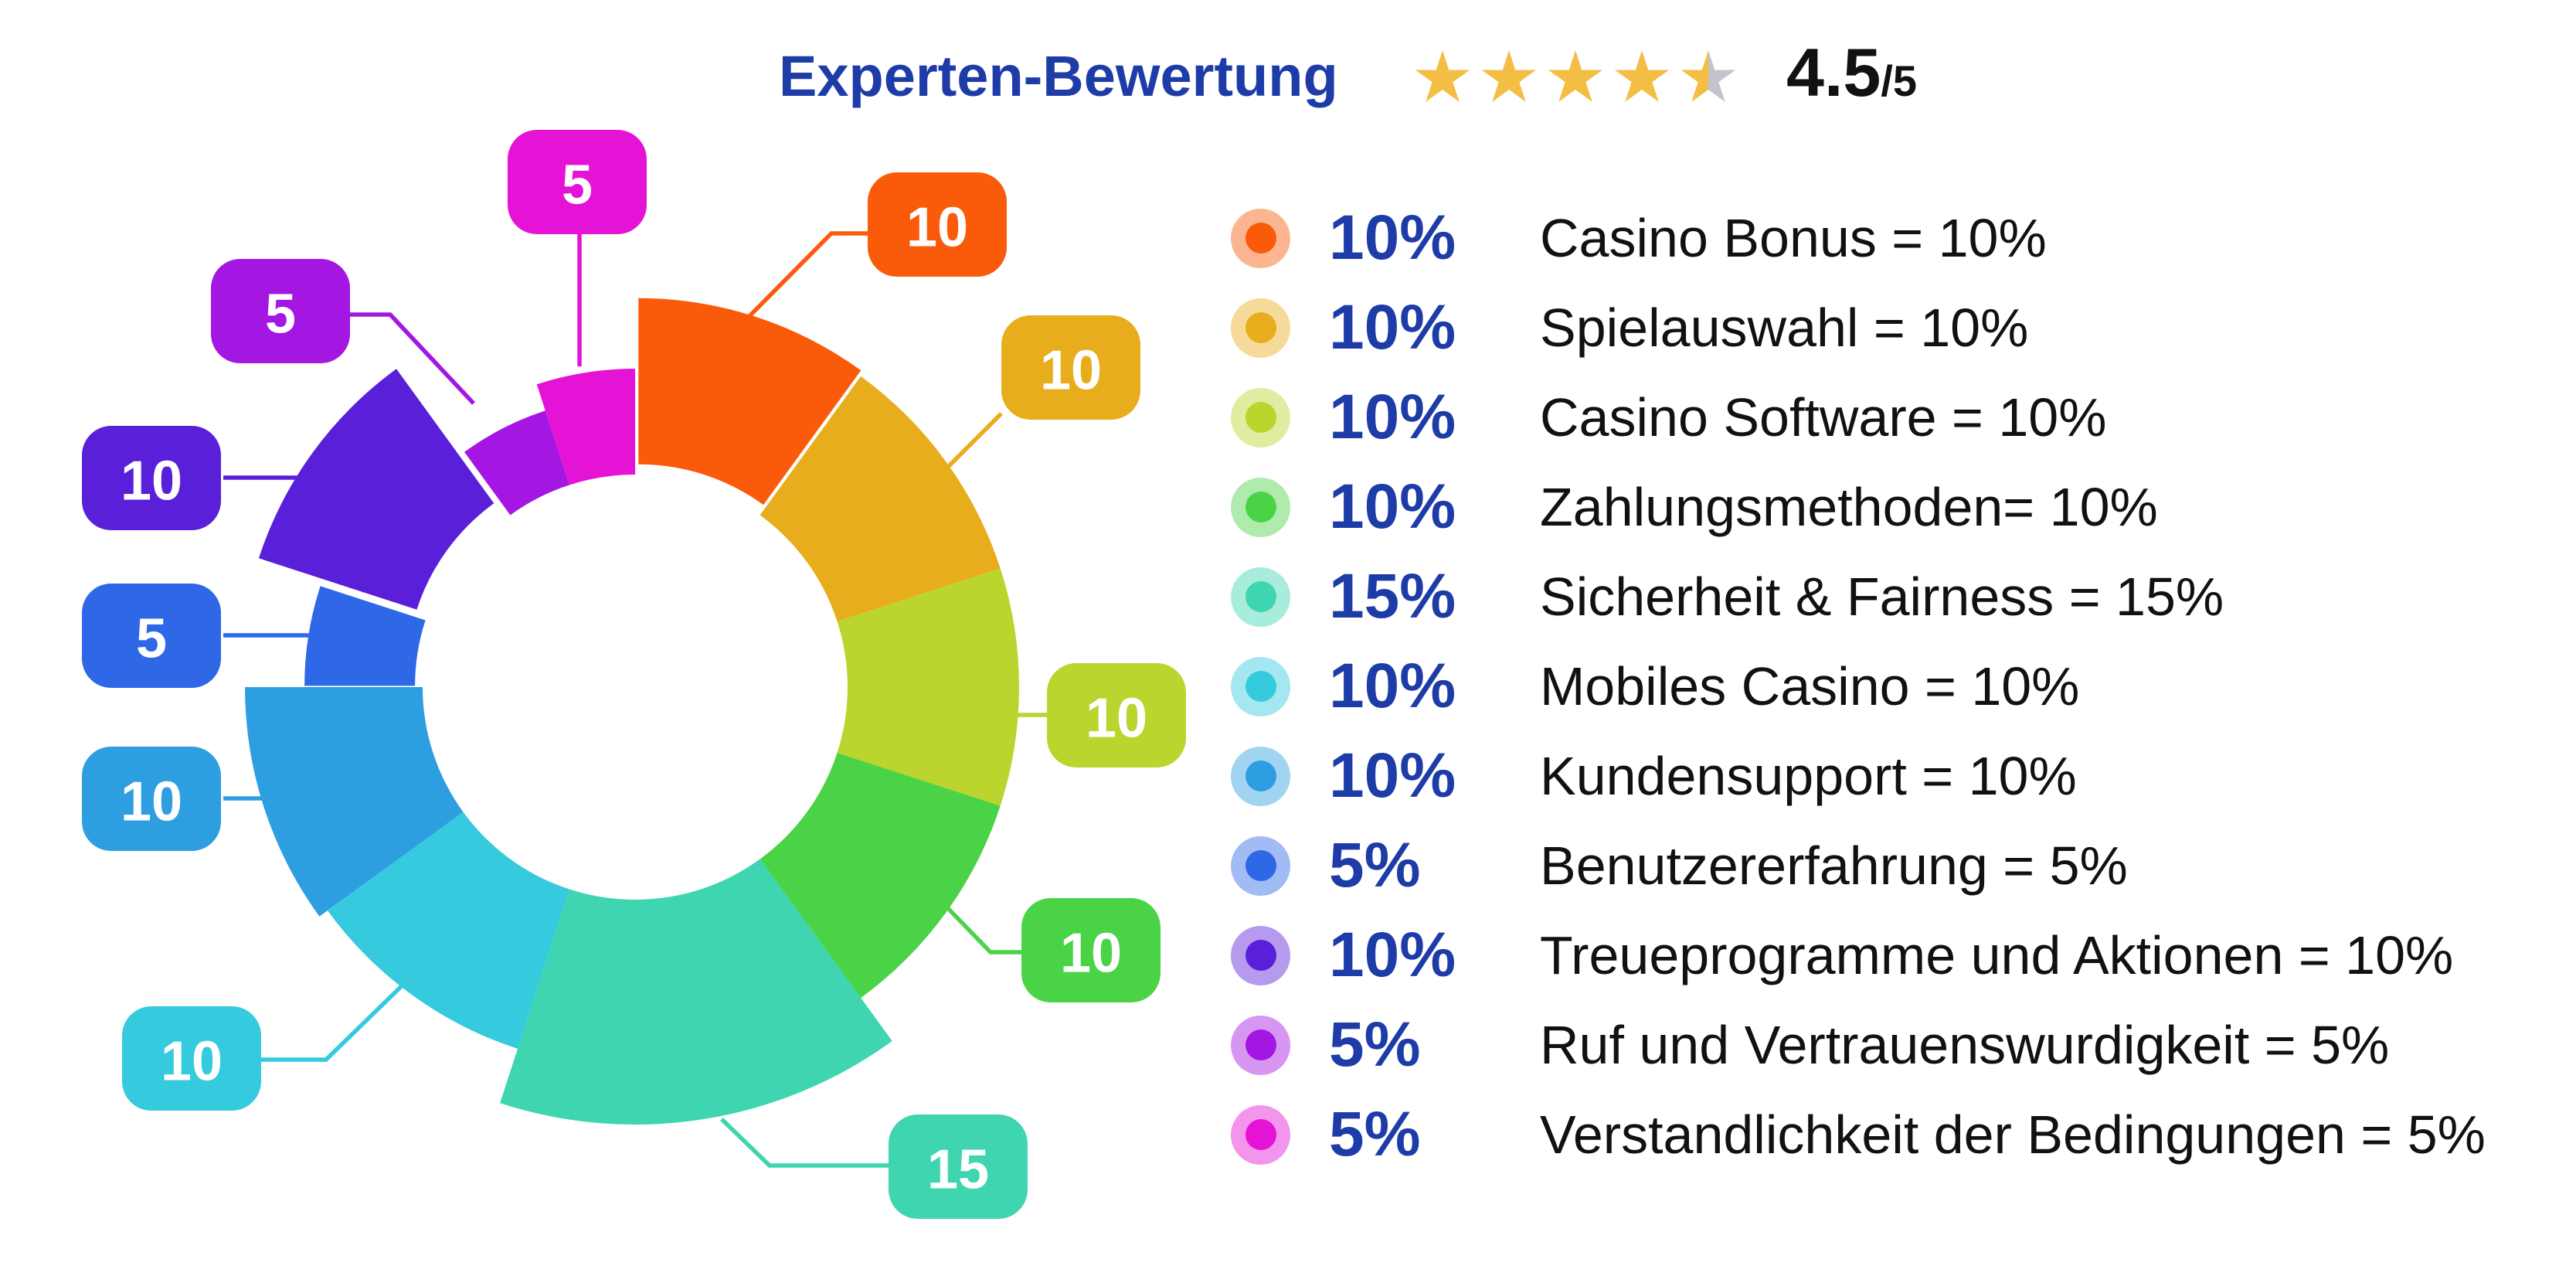 The height and width of the screenshot is (1266, 2576). I want to click on legend-item: 10% Zahlungsmethoden= 10%, so click(1858, 507).